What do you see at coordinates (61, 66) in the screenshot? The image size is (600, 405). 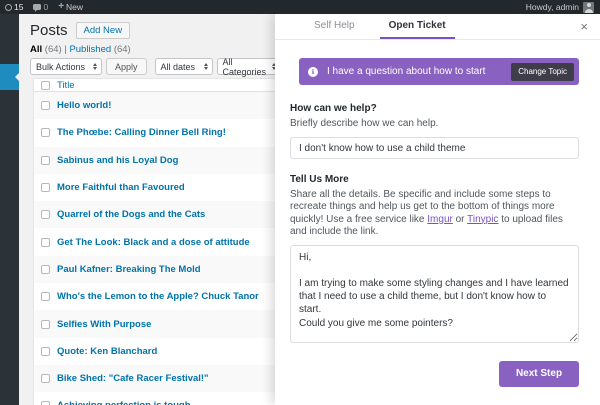 I see `bulk-actions-label: Bulk Actions` at bounding box center [61, 66].